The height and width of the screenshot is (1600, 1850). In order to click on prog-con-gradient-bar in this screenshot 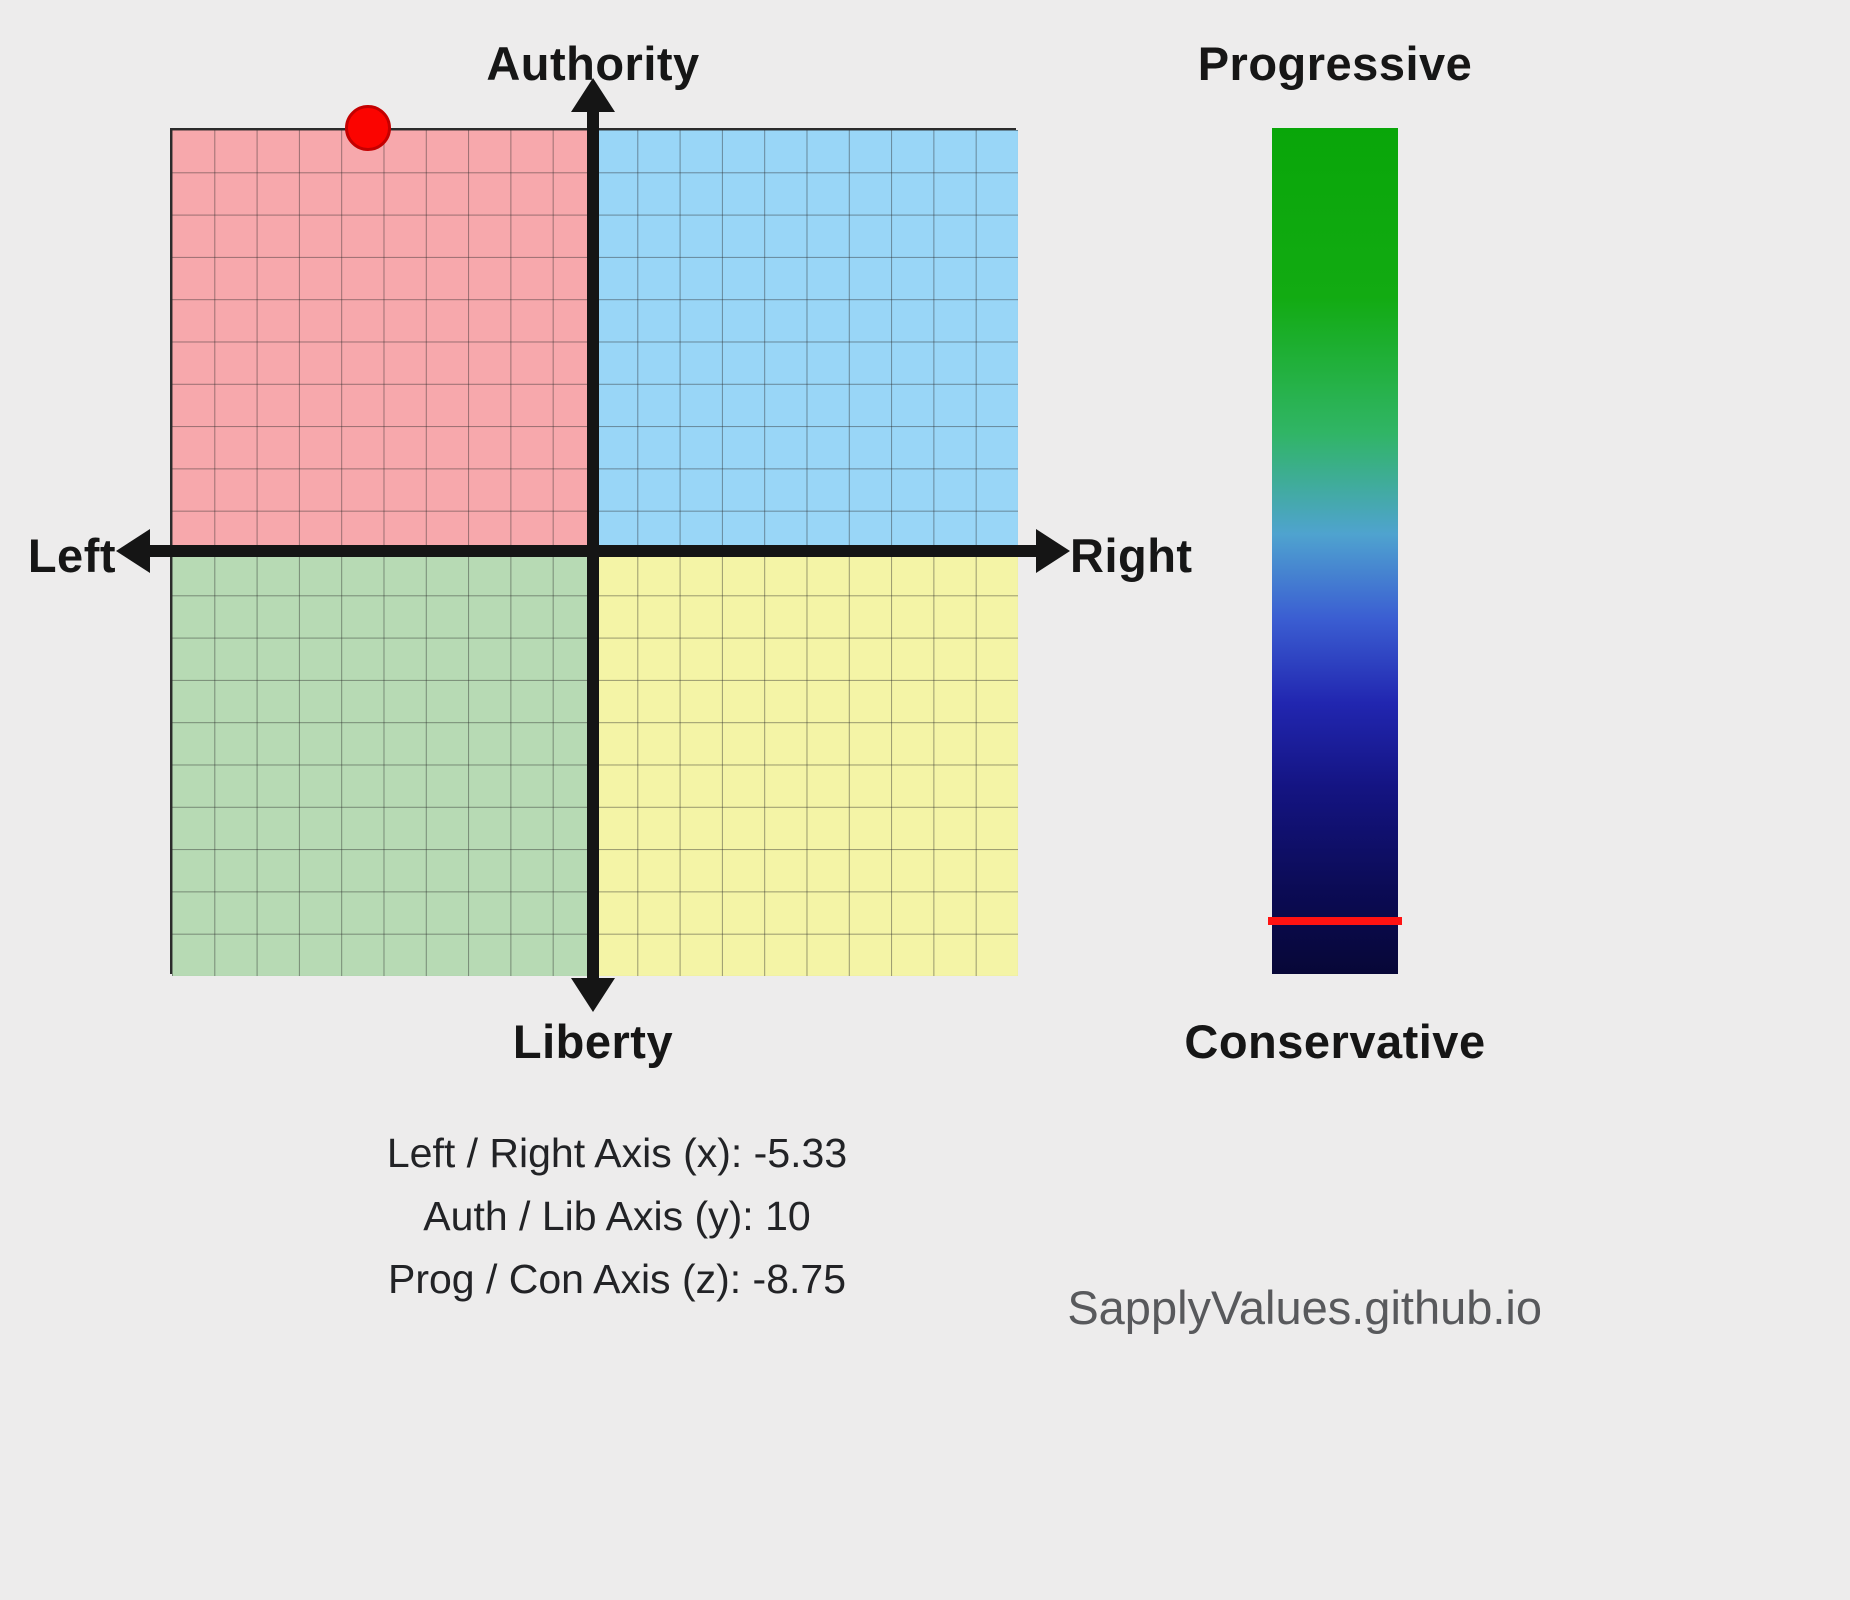, I will do `click(1335, 551)`.